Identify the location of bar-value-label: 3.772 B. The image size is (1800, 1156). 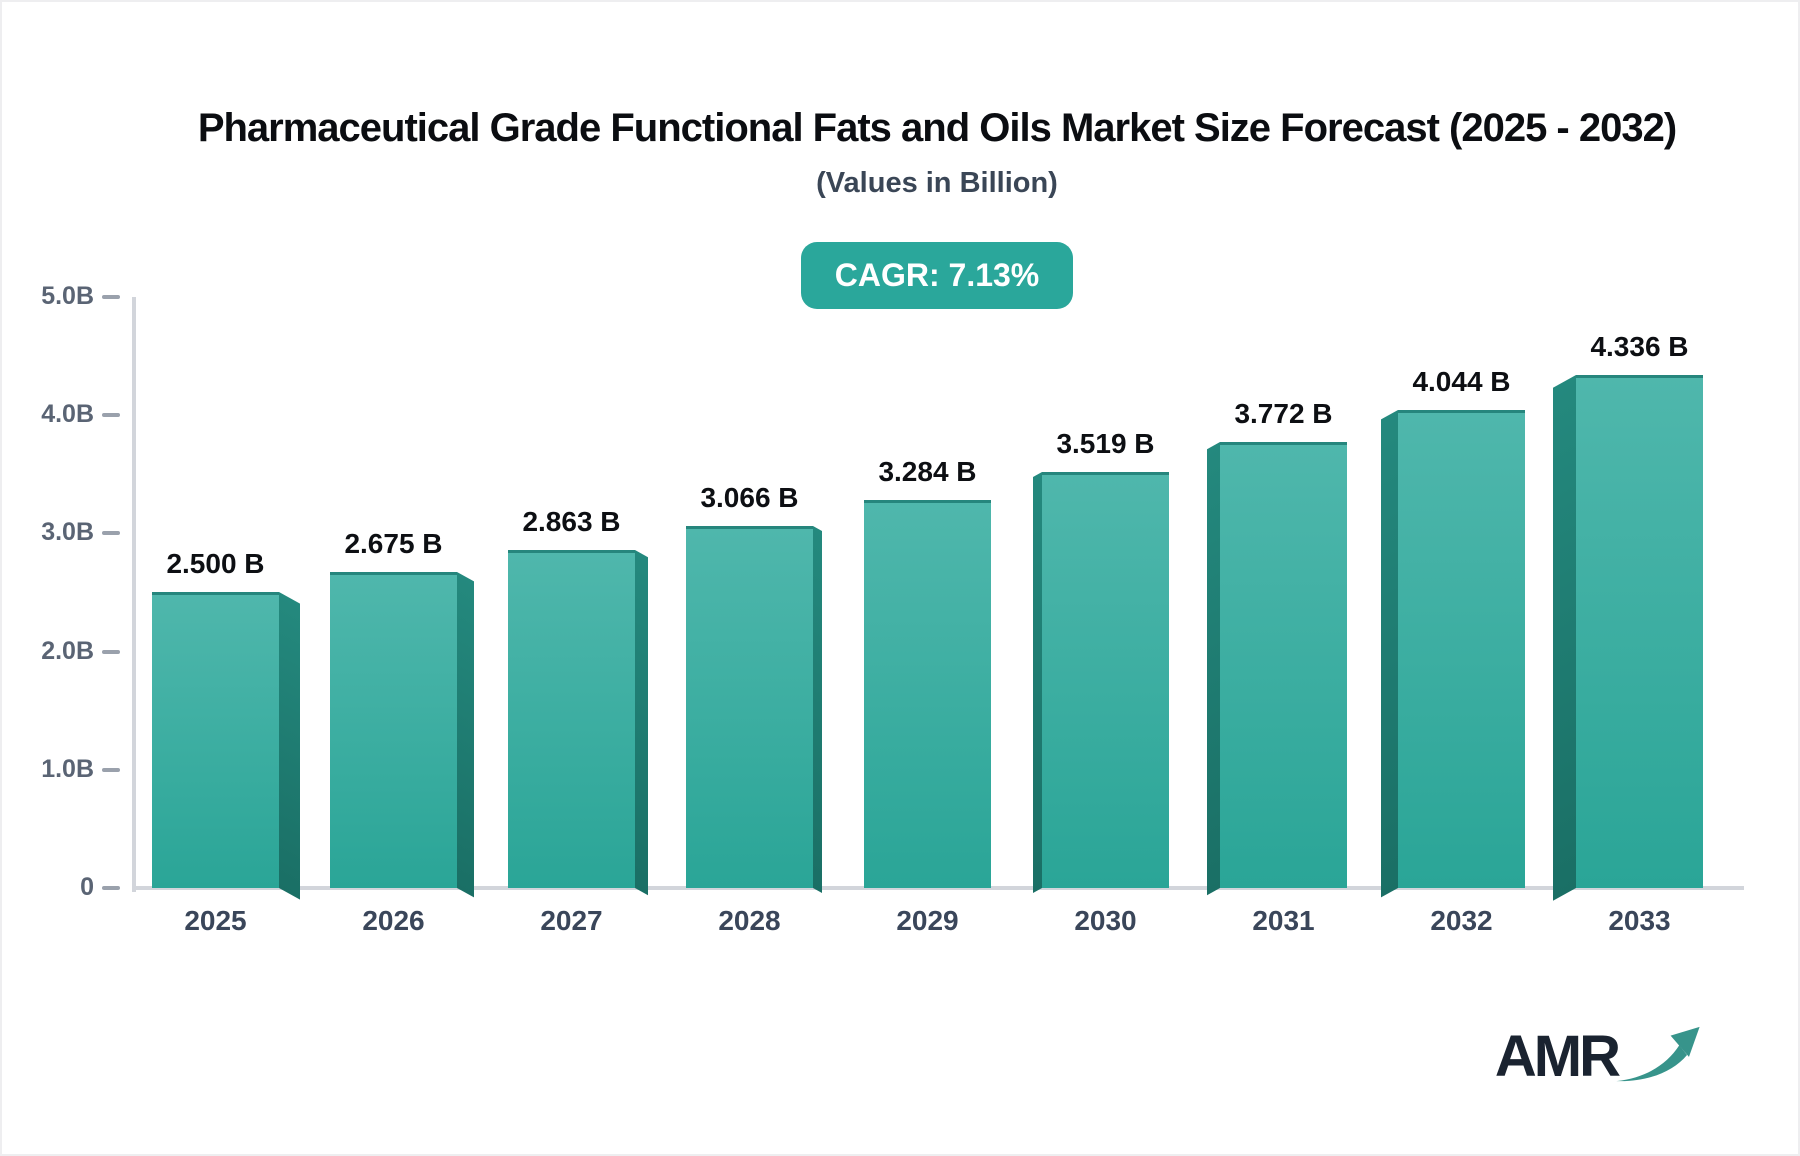
(1283, 413).